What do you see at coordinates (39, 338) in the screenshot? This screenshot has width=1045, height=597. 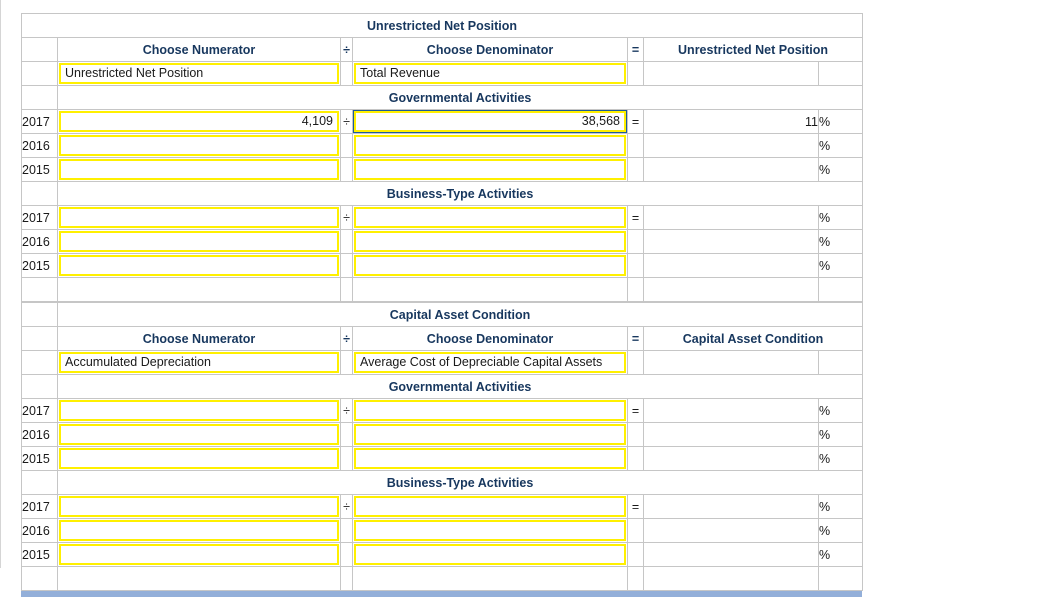 I see `year-column-header` at bounding box center [39, 338].